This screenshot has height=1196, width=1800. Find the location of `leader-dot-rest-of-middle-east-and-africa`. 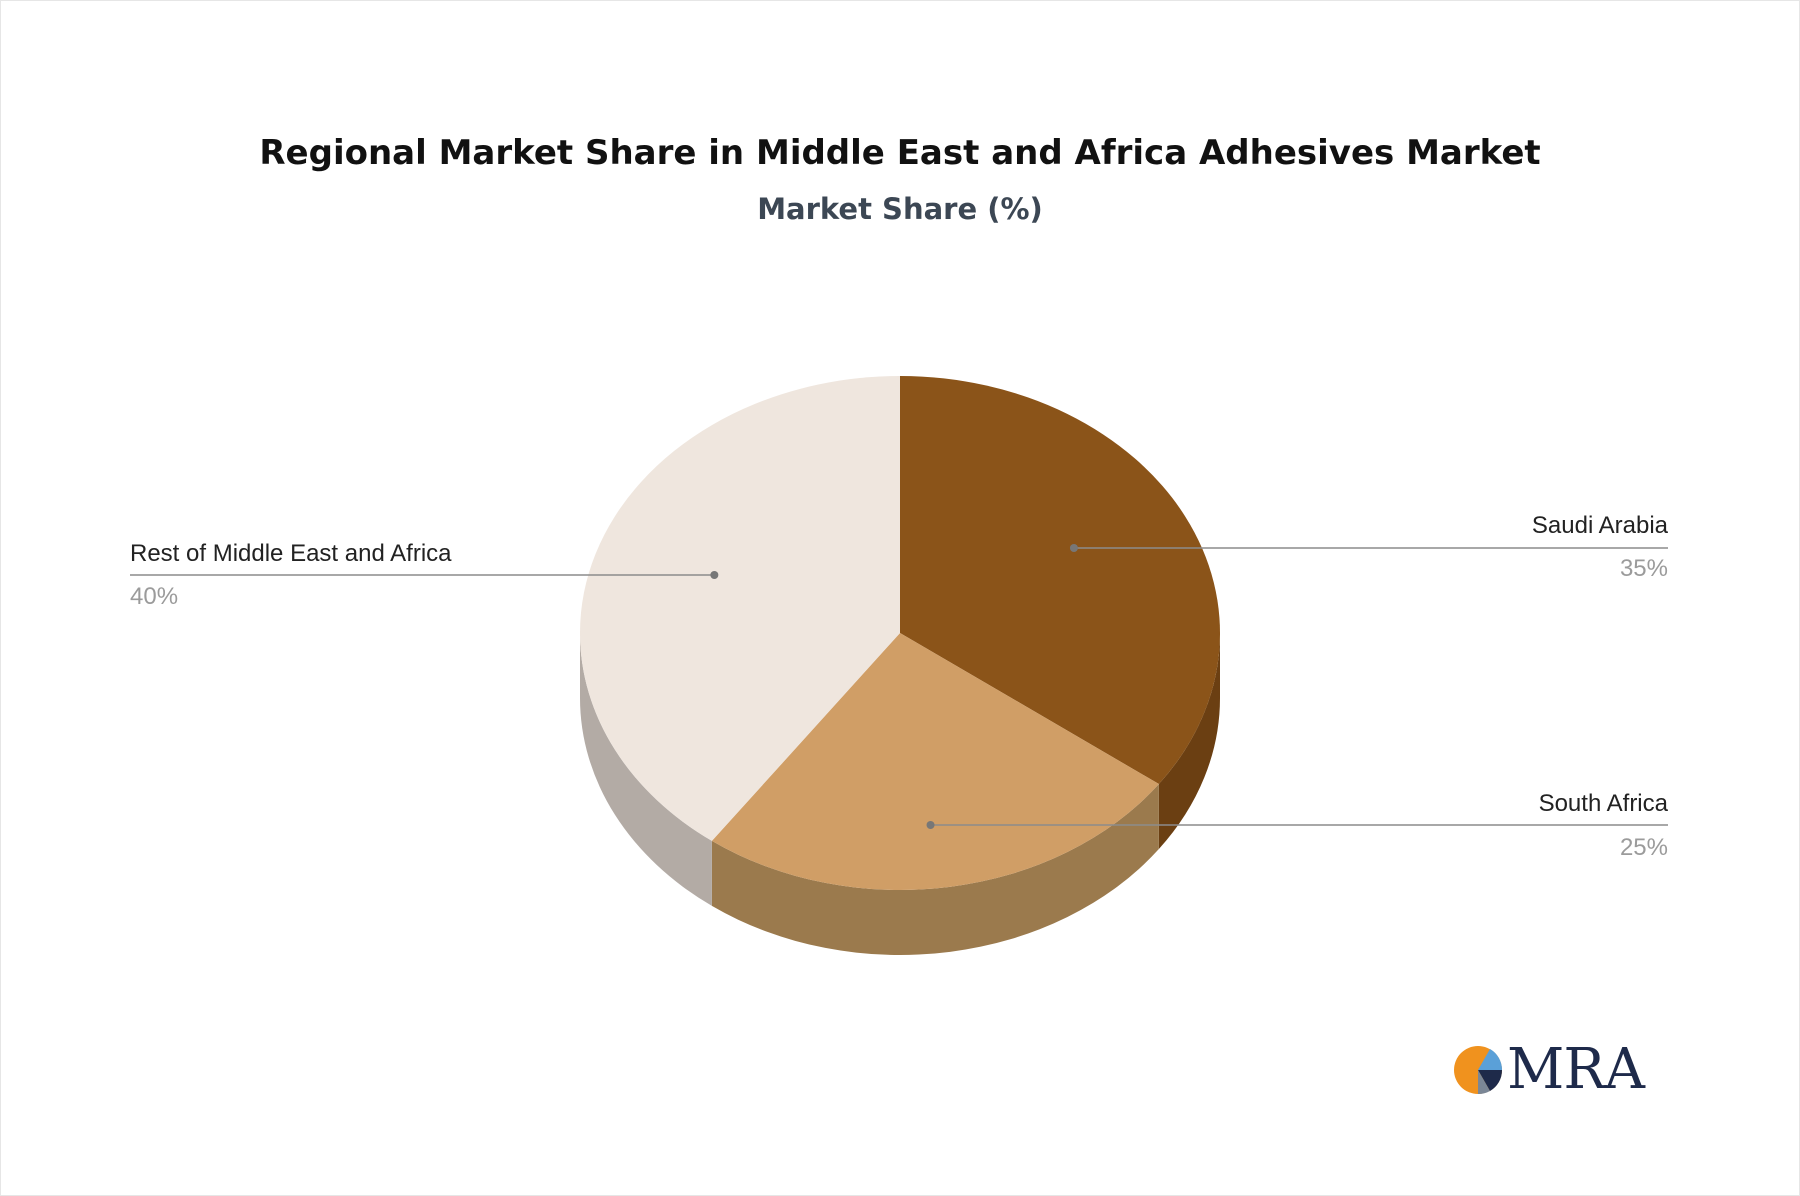

leader-dot-rest-of-middle-east-and-africa is located at coordinates (714, 575).